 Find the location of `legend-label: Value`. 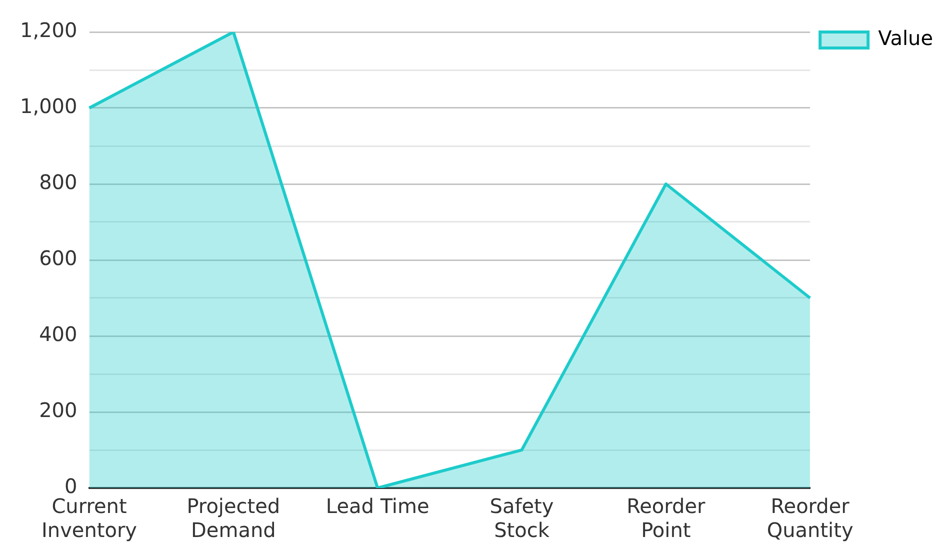

legend-label: Value is located at coordinates (905, 38).